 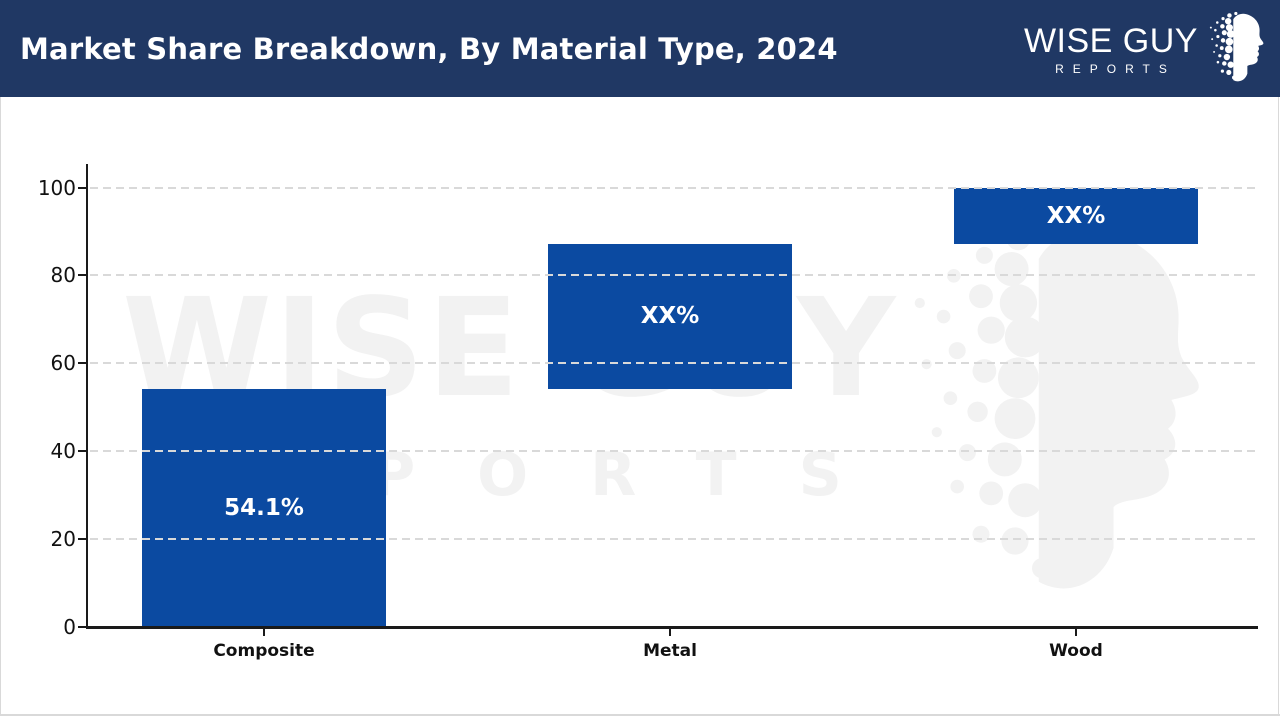 What do you see at coordinates (672, 627) in the screenshot?
I see `x-axis-line` at bounding box center [672, 627].